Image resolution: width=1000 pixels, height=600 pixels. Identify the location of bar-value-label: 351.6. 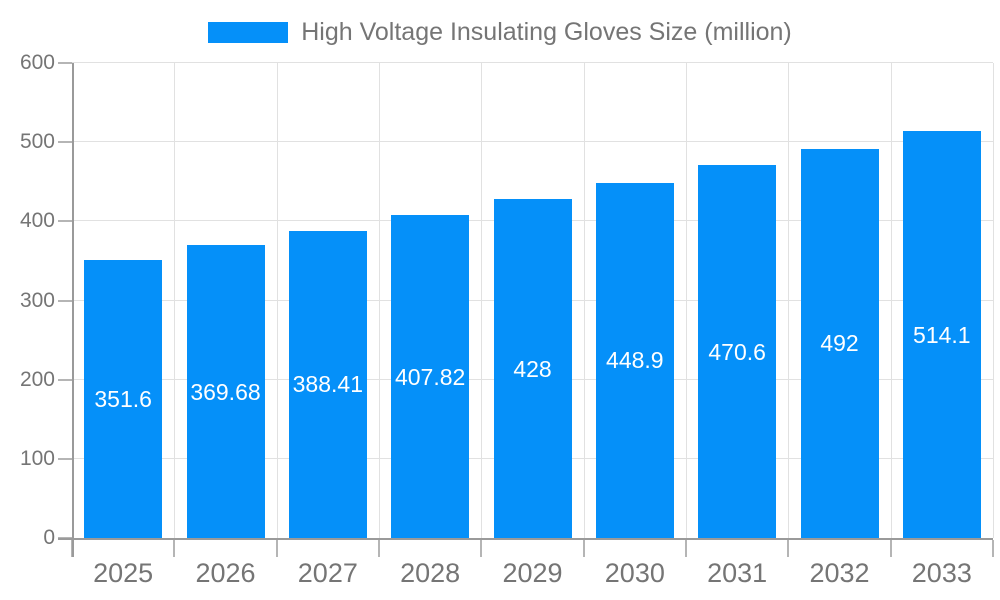
(123, 398).